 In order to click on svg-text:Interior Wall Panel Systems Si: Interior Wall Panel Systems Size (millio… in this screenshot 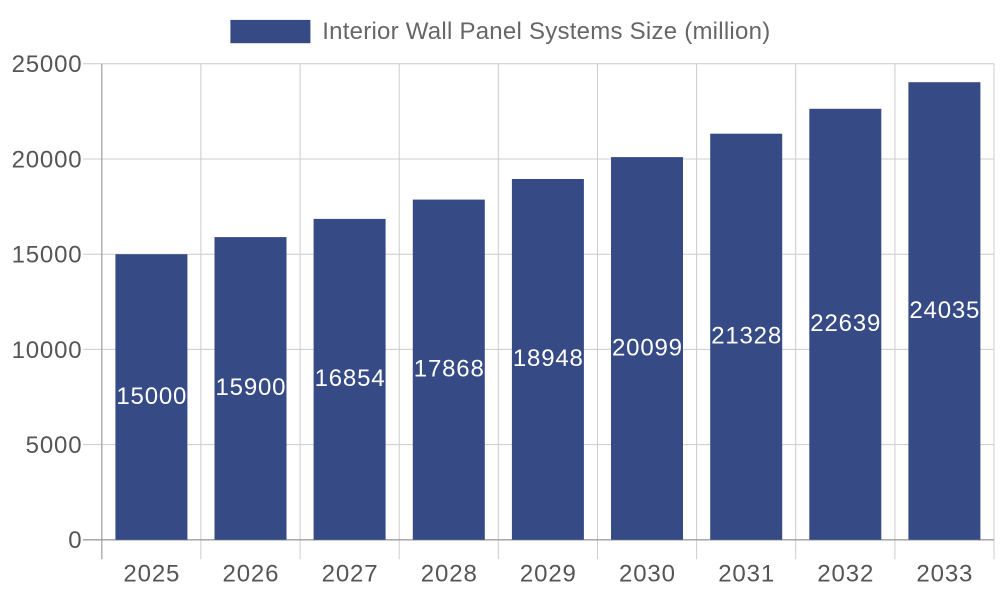, I will do `click(546, 31)`.